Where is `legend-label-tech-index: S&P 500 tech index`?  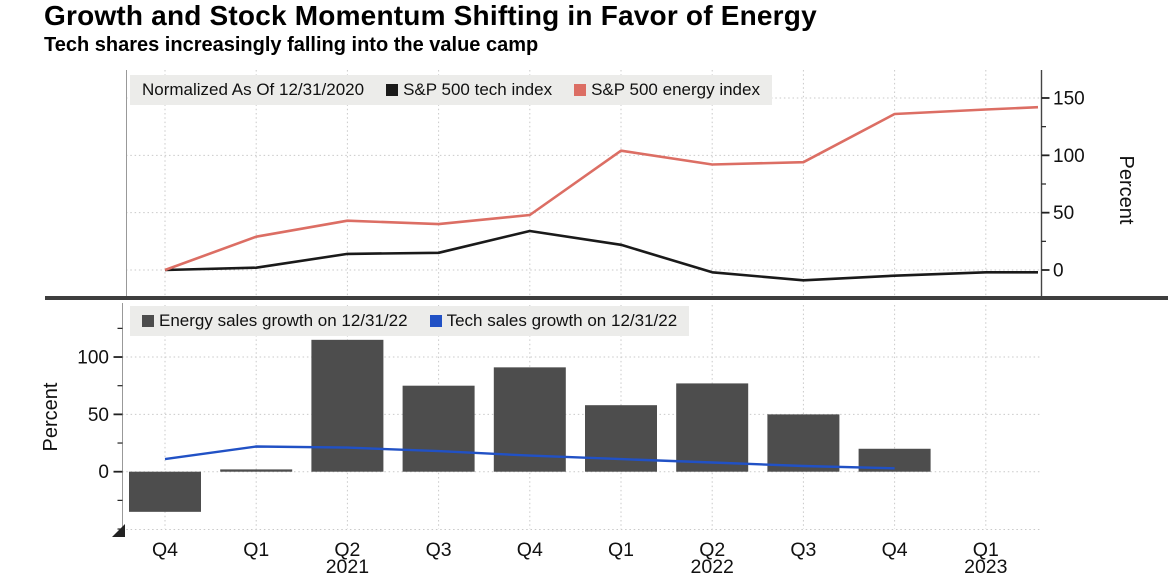 legend-label-tech-index: S&P 500 tech index is located at coordinates (478, 89).